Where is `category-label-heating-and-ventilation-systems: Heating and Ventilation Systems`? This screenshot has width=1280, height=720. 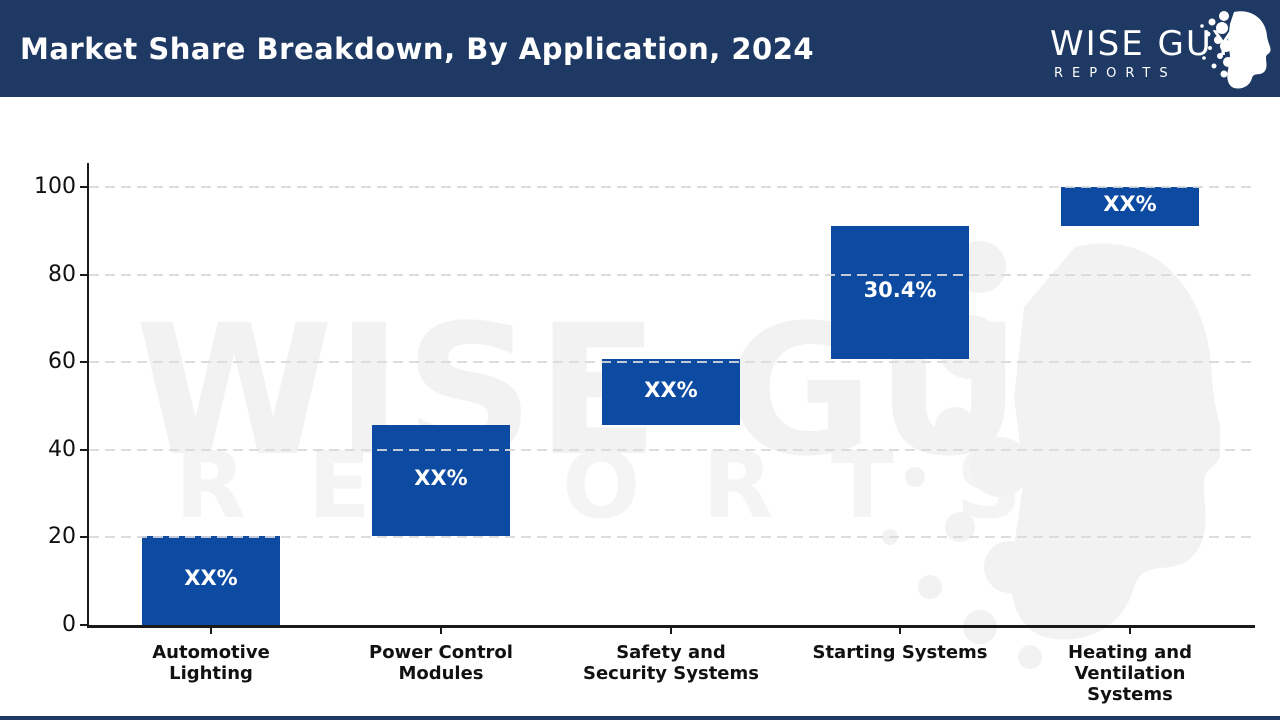 category-label-heating-and-ventilation-systems: Heating and Ventilation Systems is located at coordinates (1129, 674).